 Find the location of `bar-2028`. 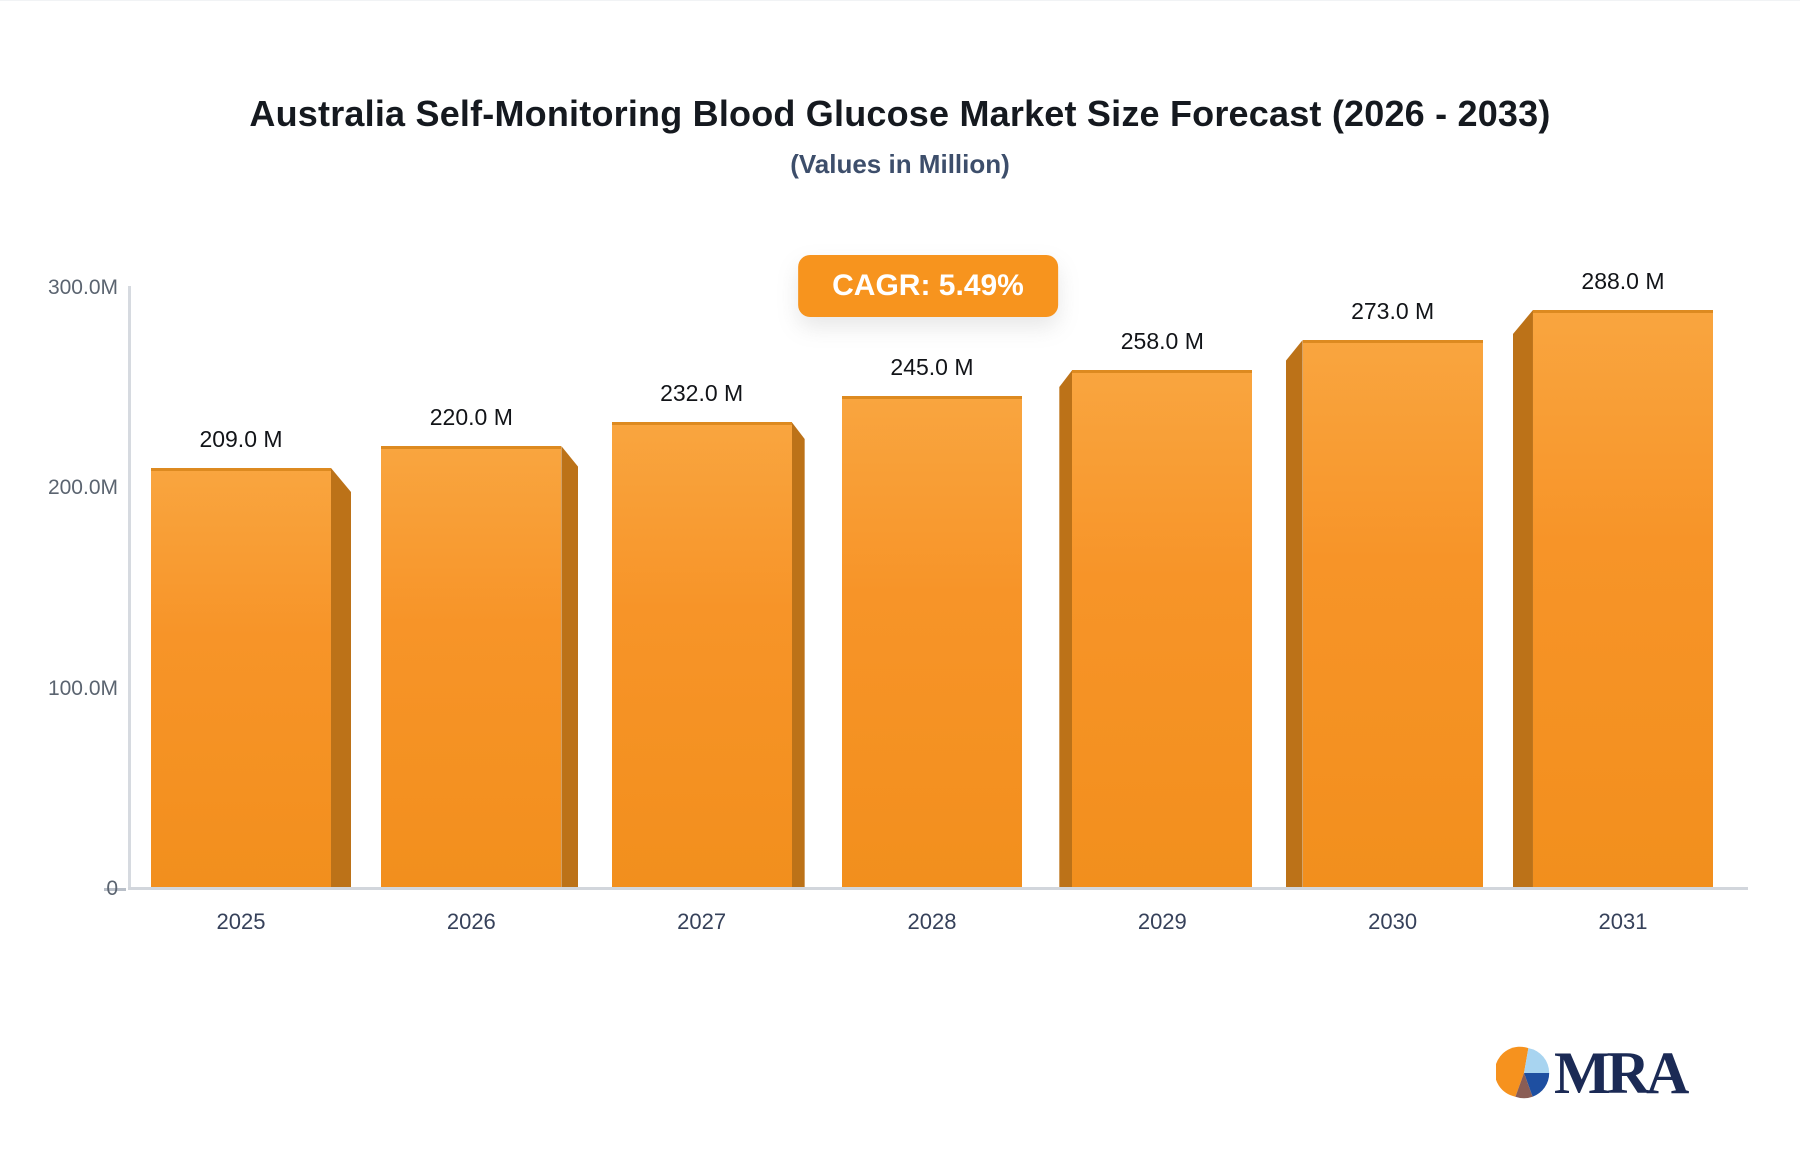

bar-2028 is located at coordinates (931, 641).